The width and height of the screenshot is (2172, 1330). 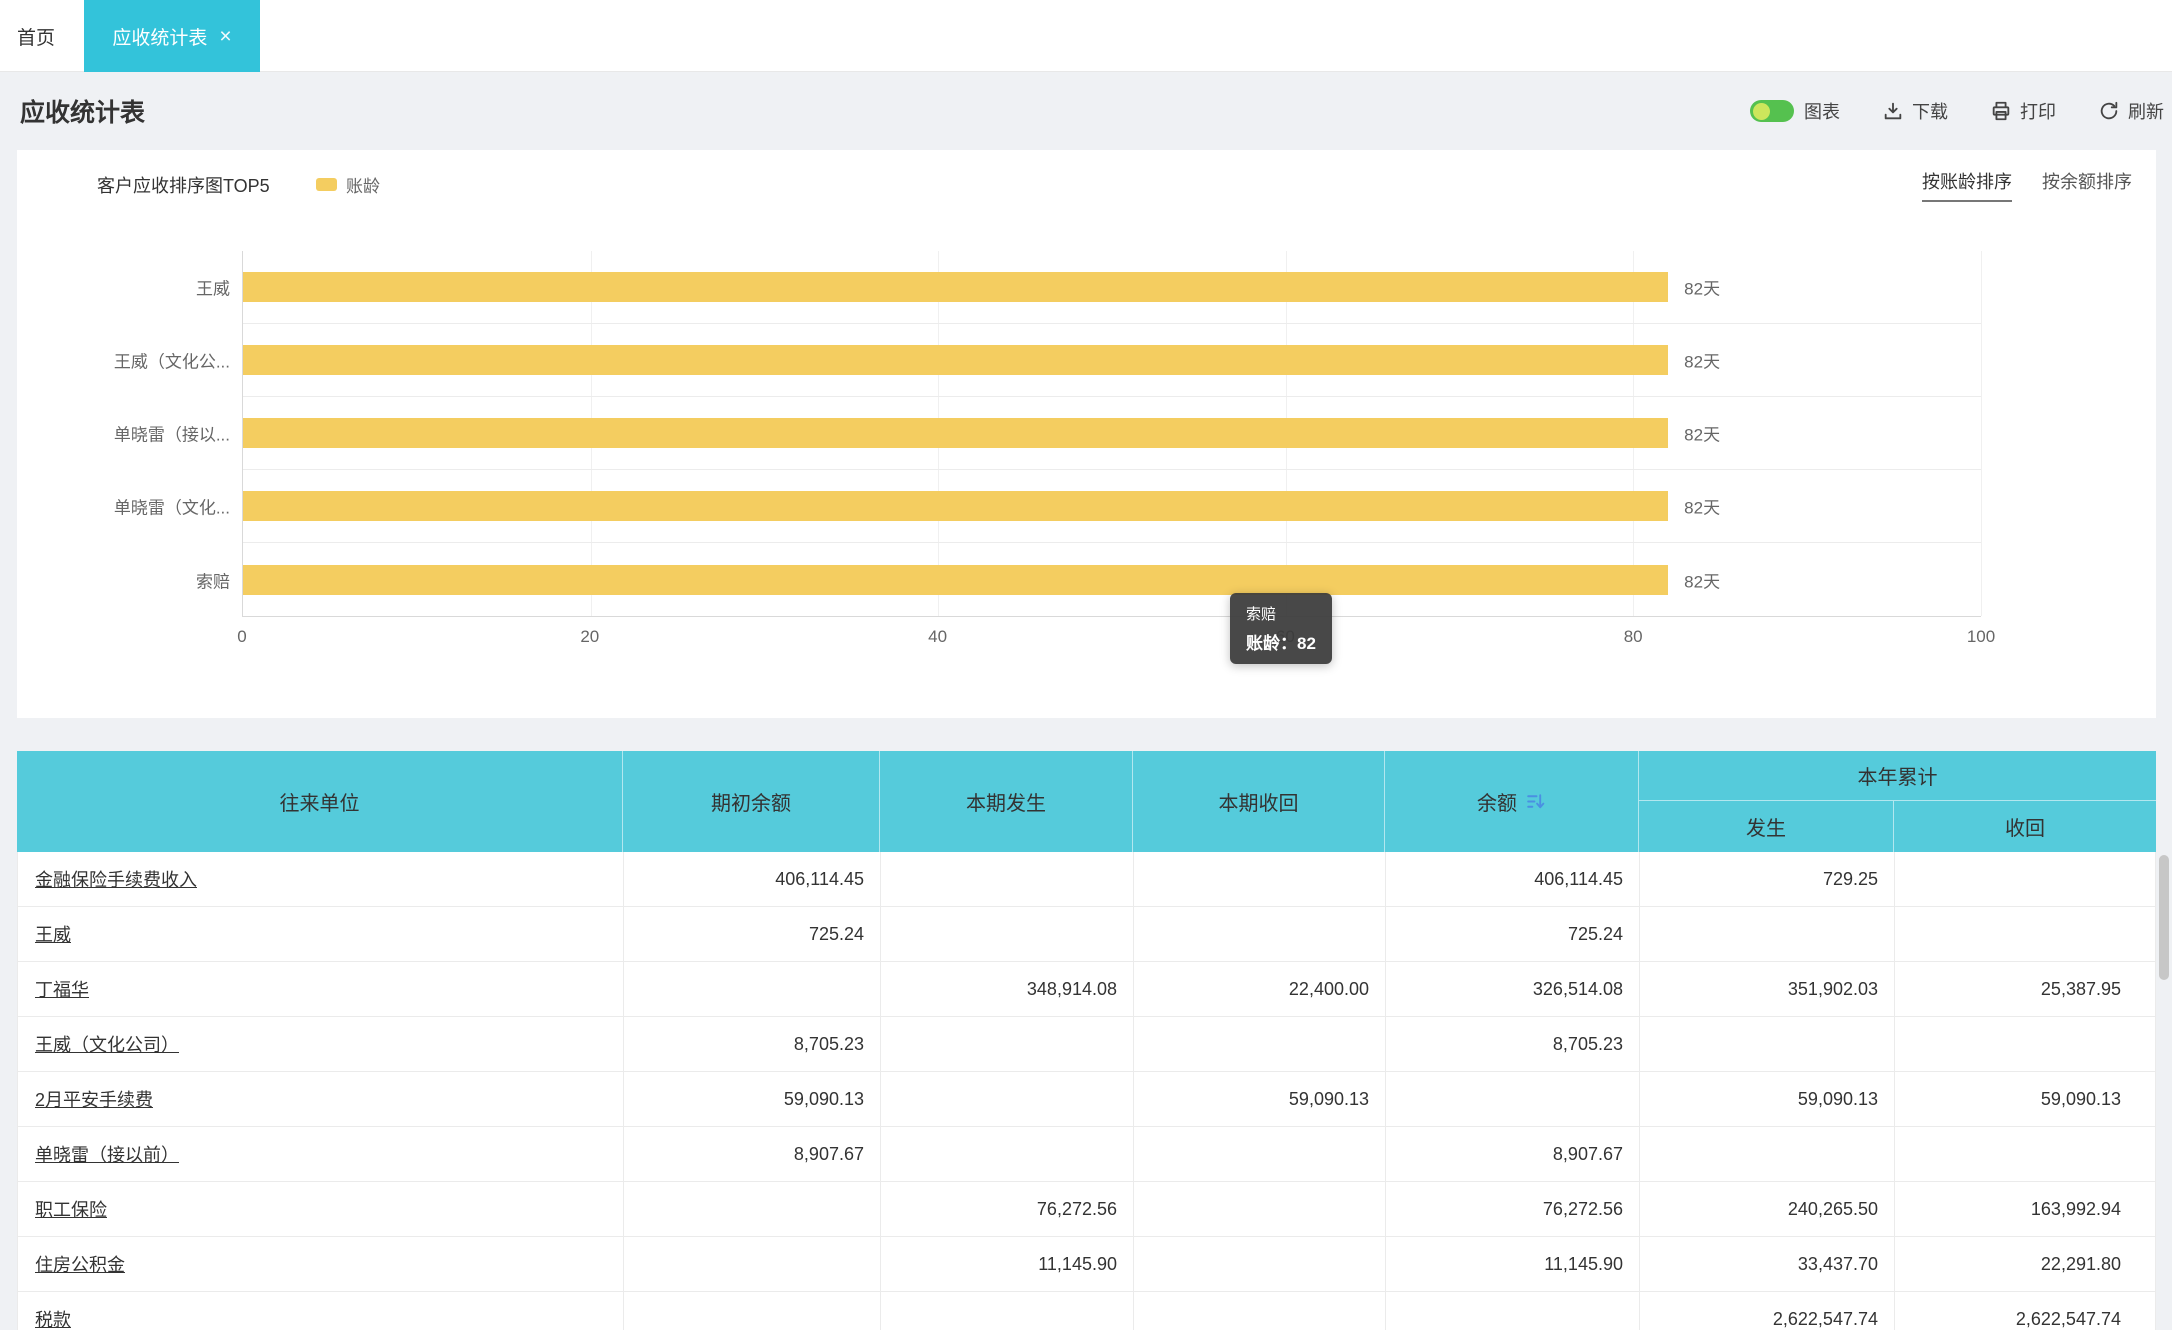 I want to click on tab-bar: 首页 应收统计表 ×, so click(x=1086, y=36).